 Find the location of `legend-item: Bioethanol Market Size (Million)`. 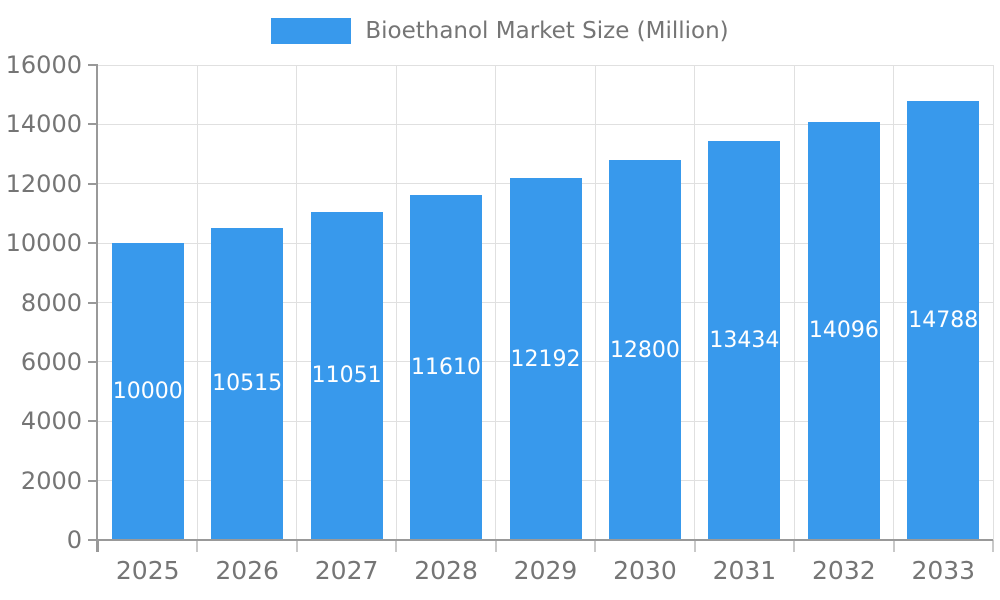

legend-item: Bioethanol Market Size (Million) is located at coordinates (500, 31).